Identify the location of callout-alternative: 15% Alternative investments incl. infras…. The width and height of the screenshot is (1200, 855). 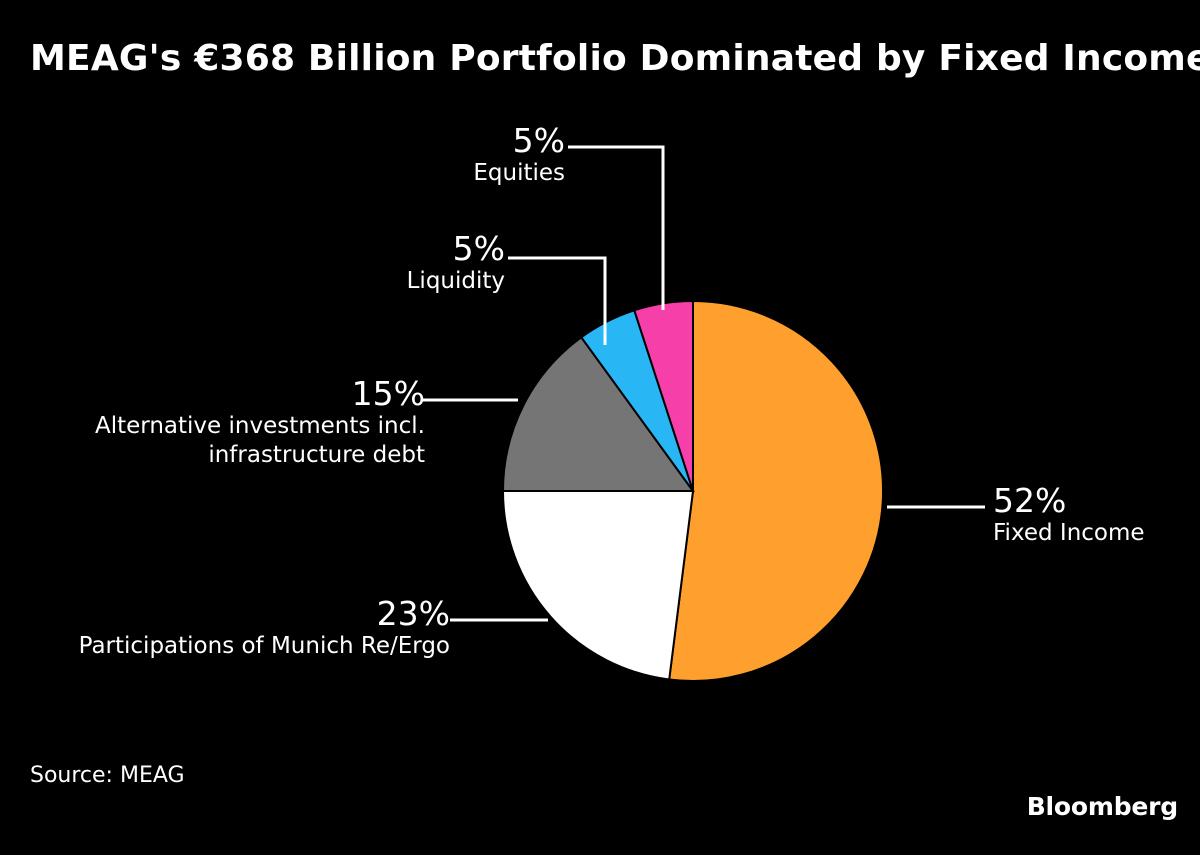
(232, 423).